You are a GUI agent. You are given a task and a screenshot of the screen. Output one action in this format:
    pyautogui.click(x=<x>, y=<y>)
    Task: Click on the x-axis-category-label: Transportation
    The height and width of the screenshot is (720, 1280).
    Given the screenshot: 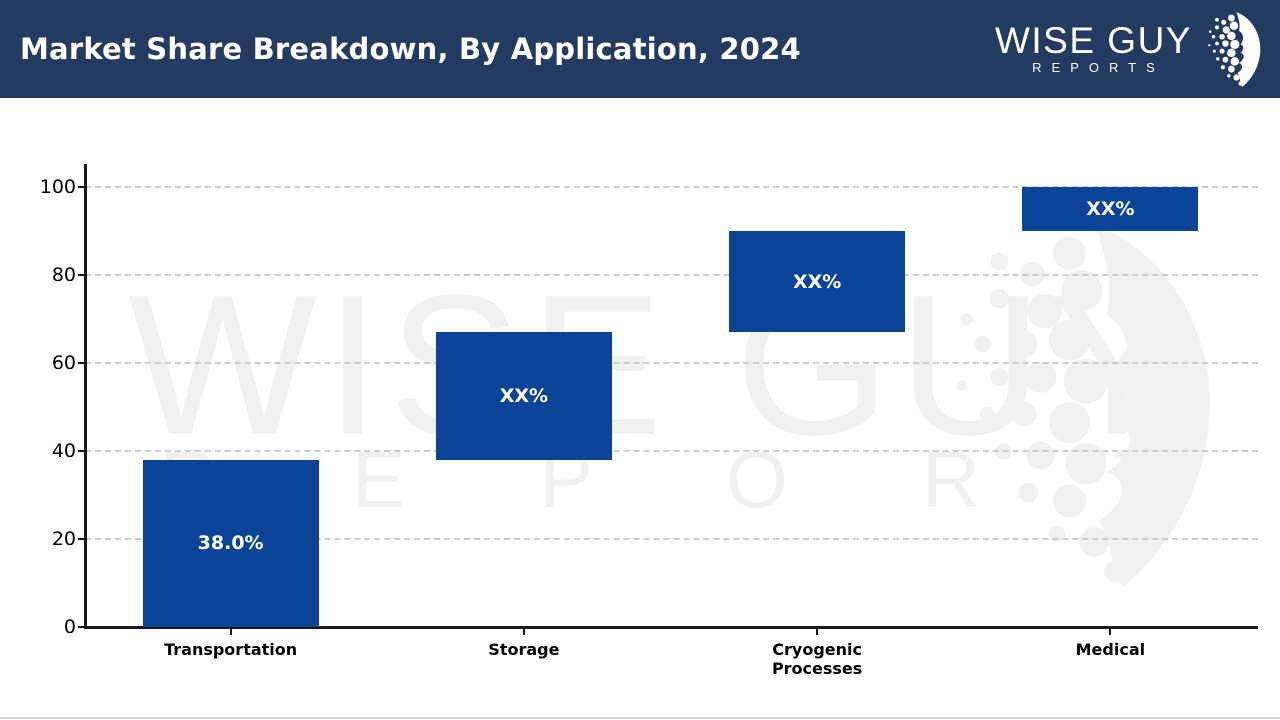 What is the action you would take?
    pyautogui.click(x=231, y=649)
    